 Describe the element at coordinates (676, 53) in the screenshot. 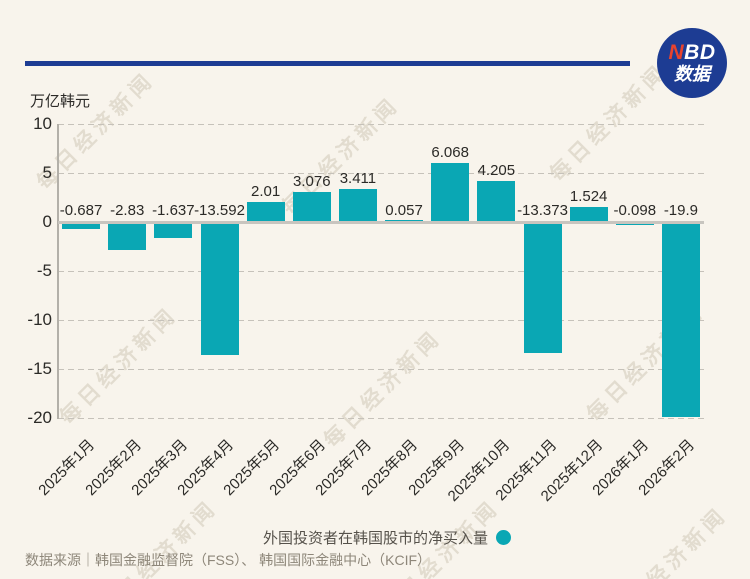

I see `nbd-logo-n: N` at that location.